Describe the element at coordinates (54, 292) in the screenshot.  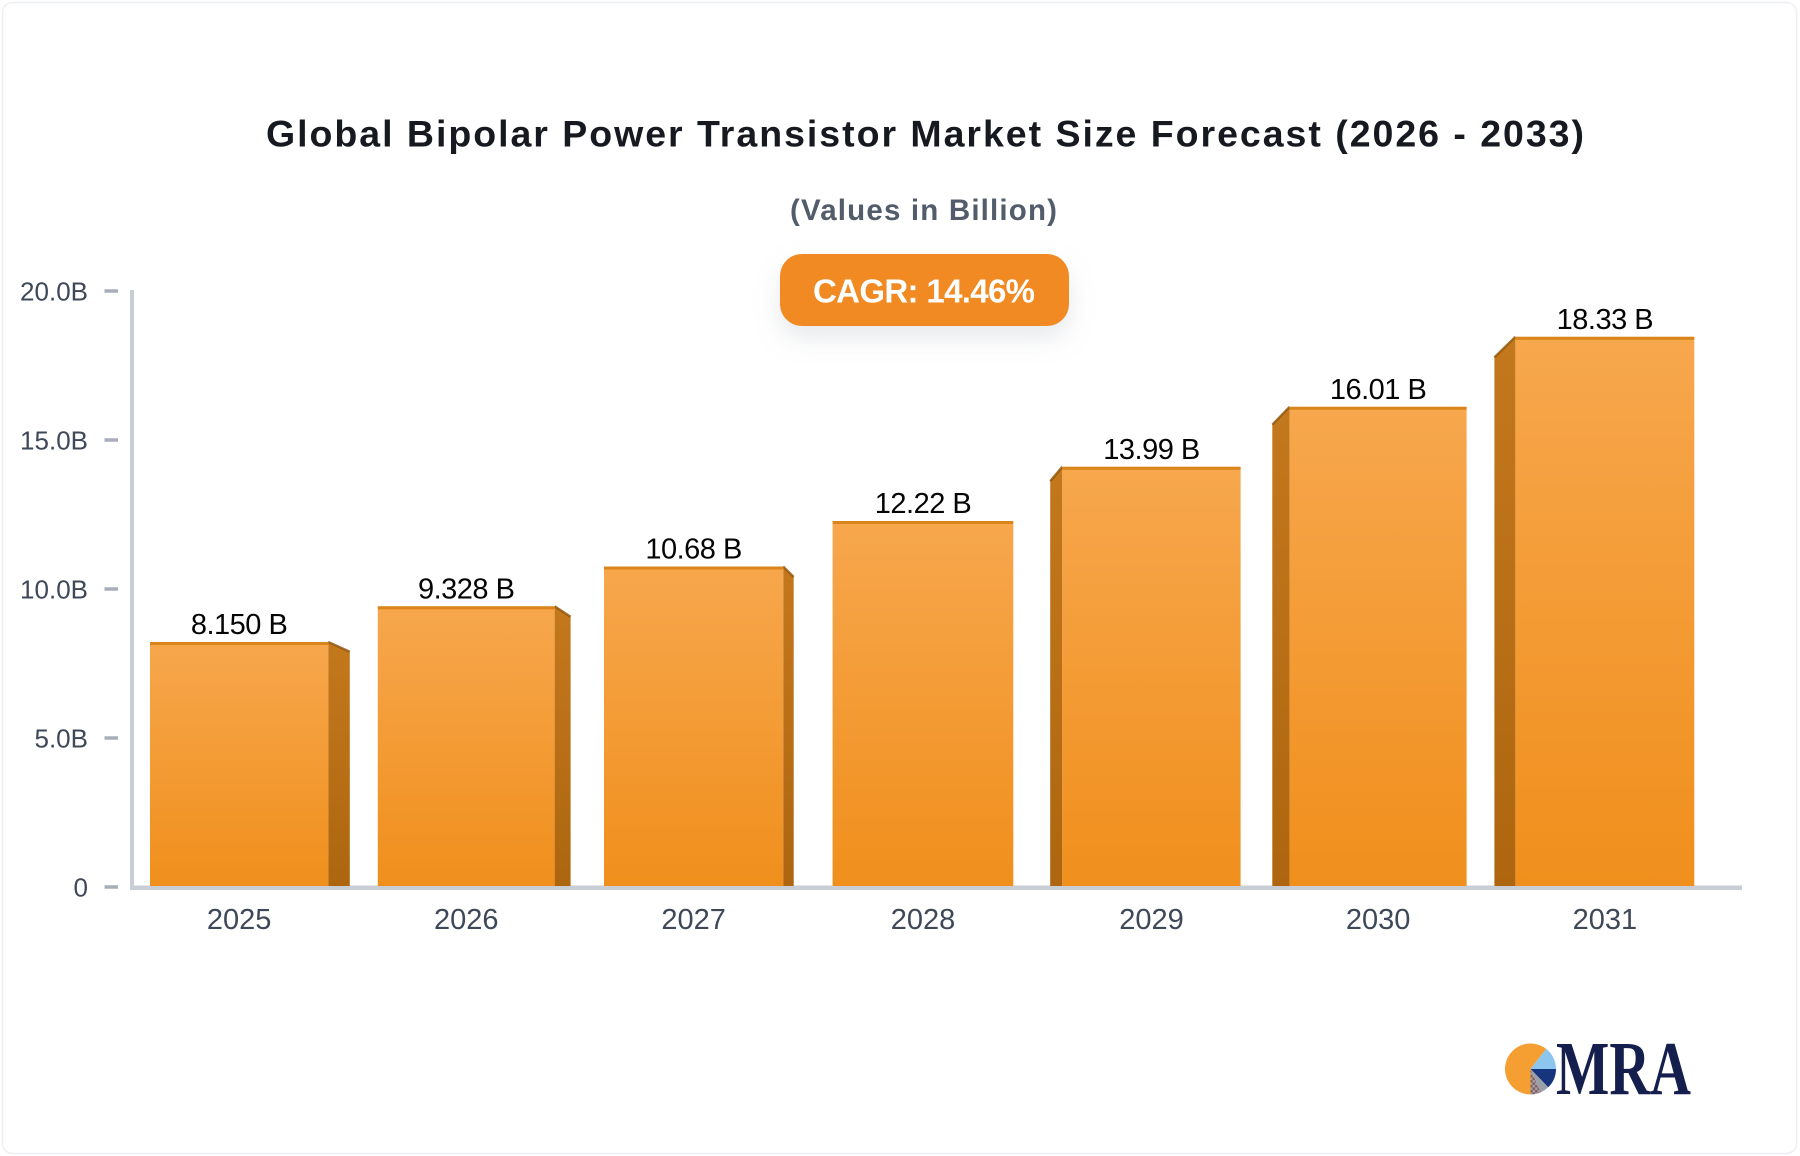
I see `svg-text: 20.0B` at that location.